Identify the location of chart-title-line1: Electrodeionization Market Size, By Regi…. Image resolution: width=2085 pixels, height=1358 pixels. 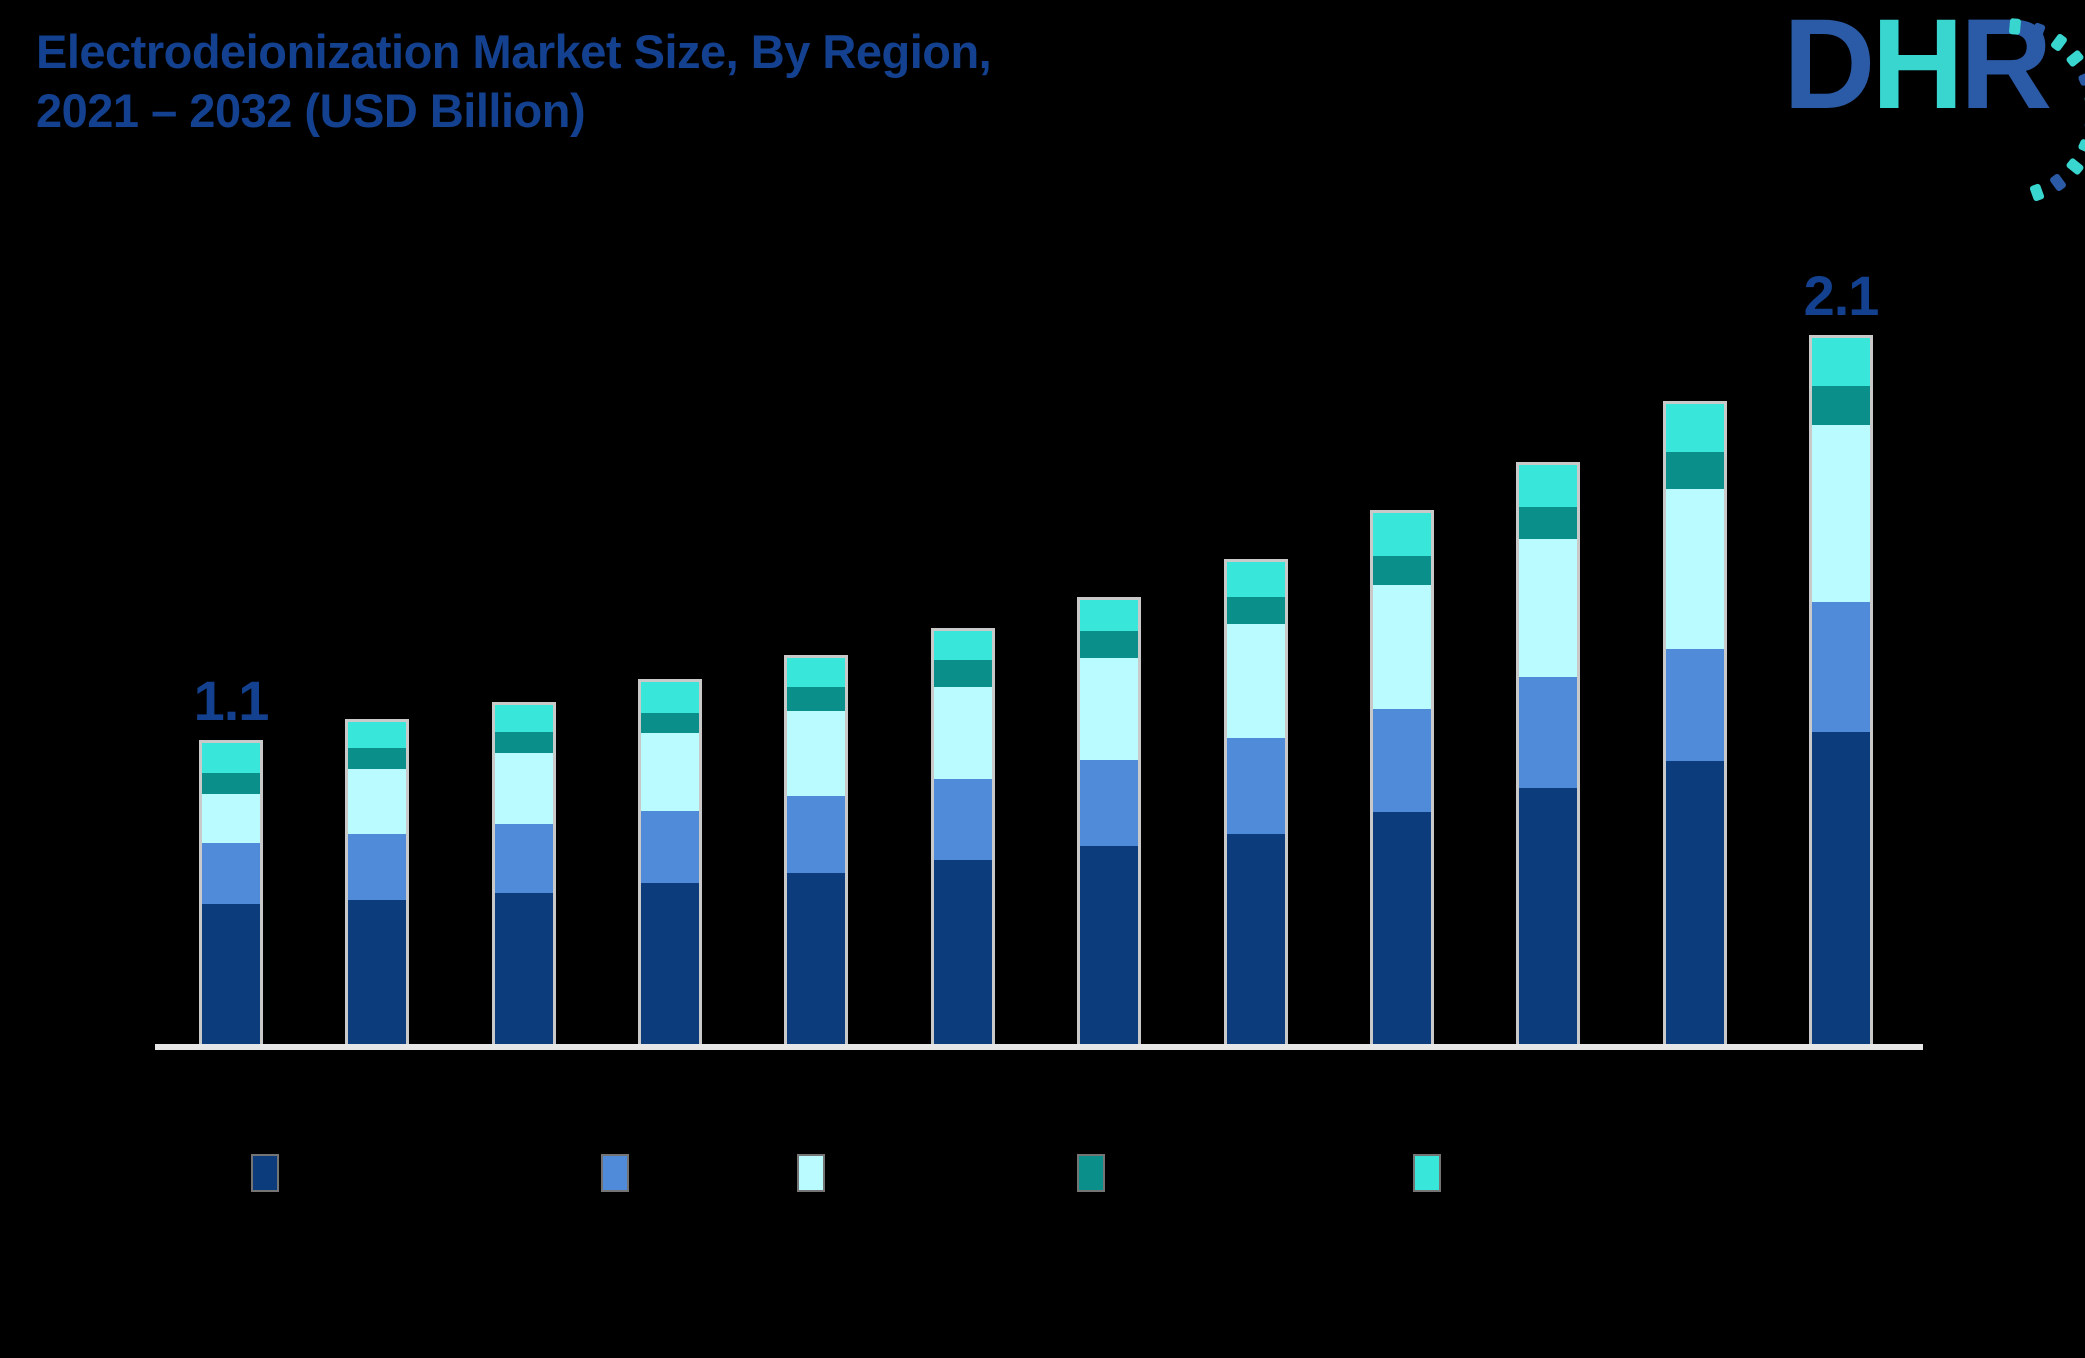
(514, 51).